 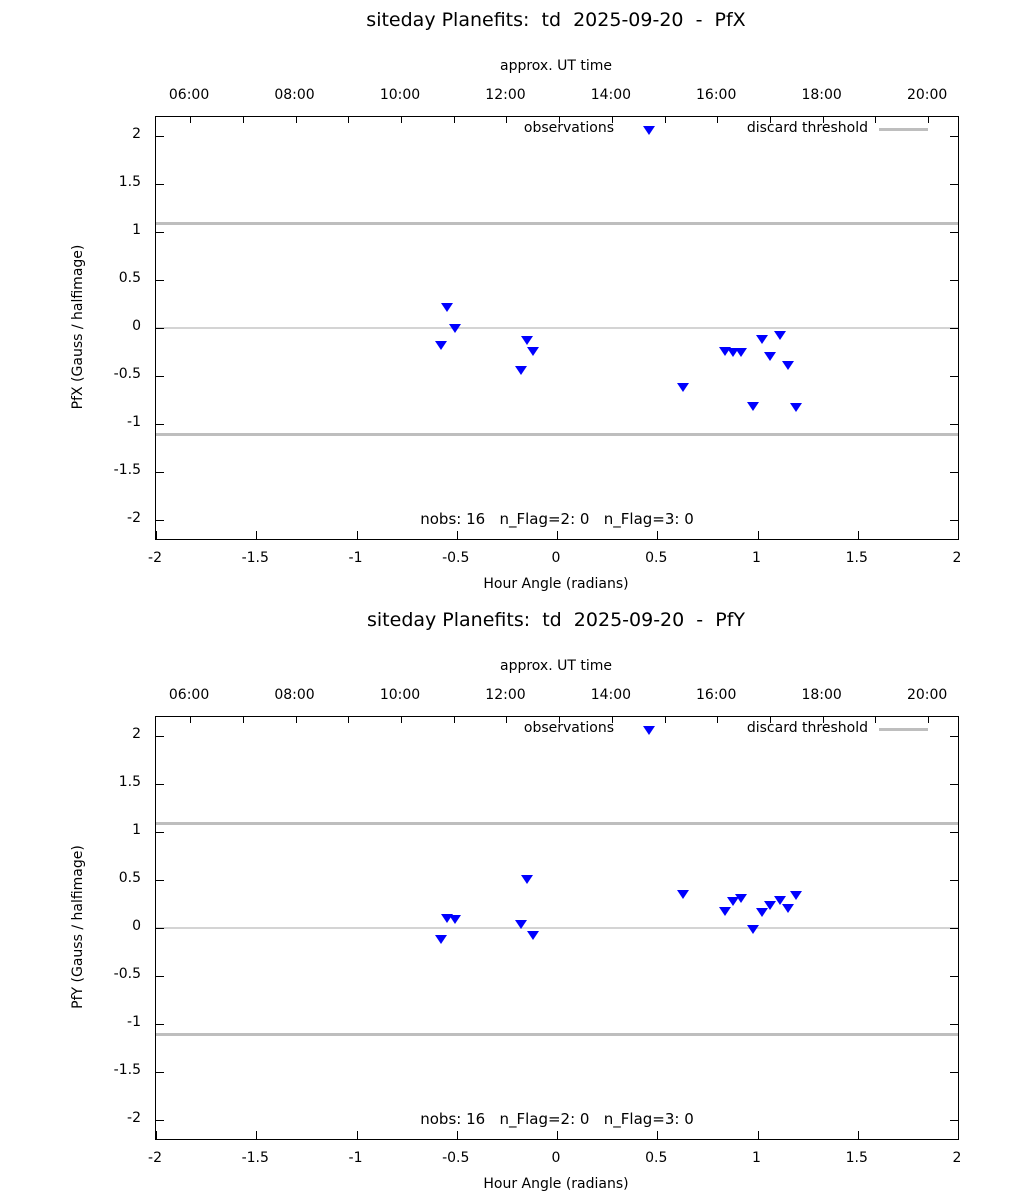 What do you see at coordinates (807, 128) in the screenshot?
I see `legend-threshold-label: discard threshold` at bounding box center [807, 128].